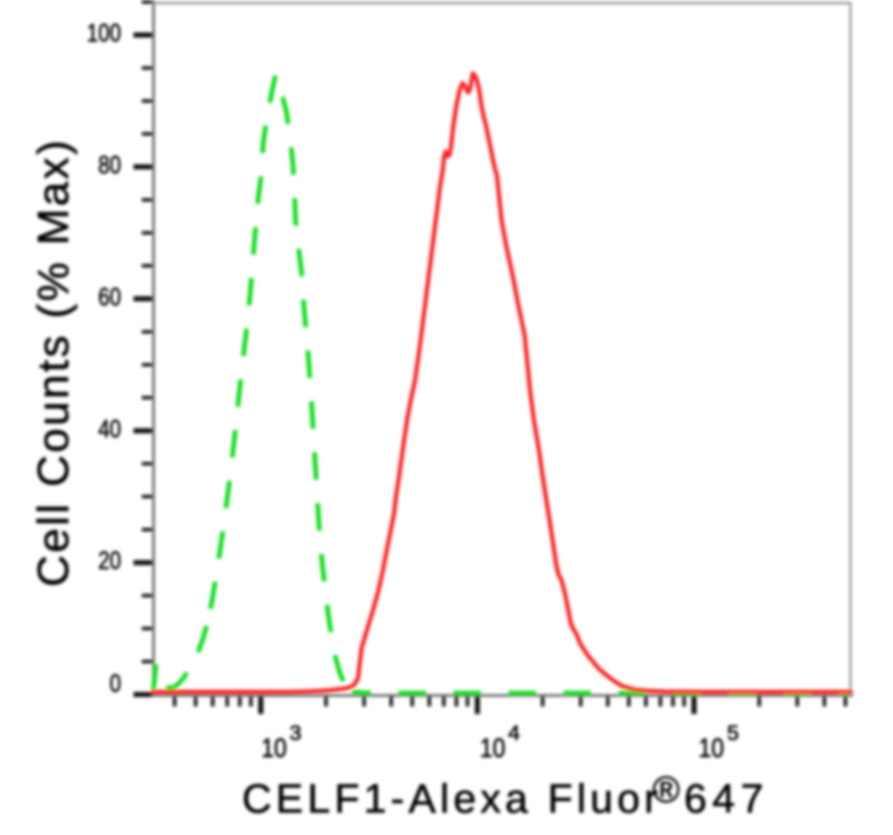 The image size is (893, 835). Describe the element at coordinates (109, 428) in the screenshot. I see `svg-text: 40` at that location.